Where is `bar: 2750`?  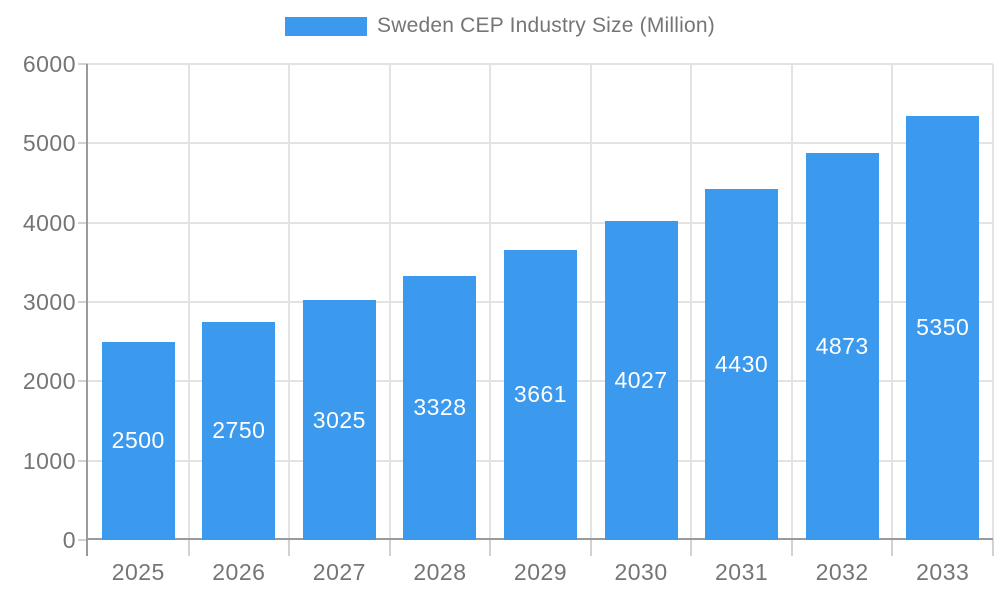
bar: 2750 is located at coordinates (239, 430).